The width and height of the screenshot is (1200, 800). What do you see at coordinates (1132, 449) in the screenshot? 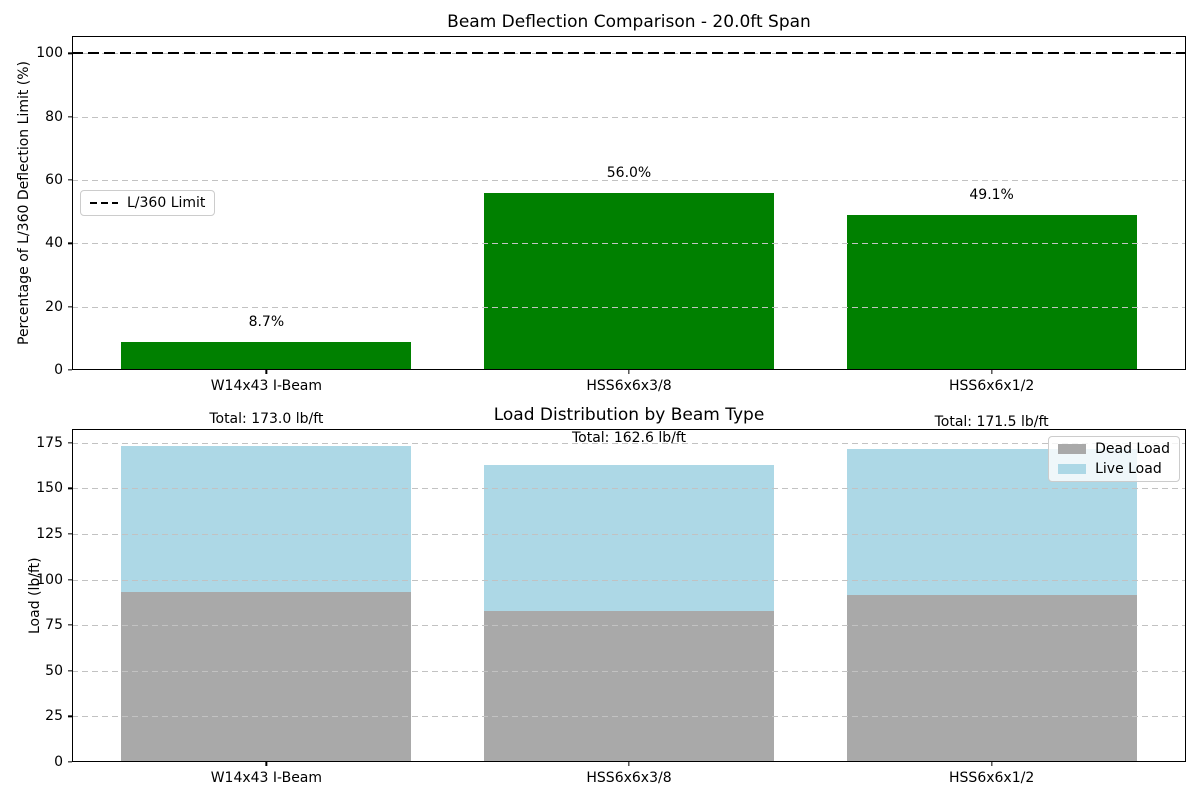
I see `legend-label: Dead Load` at bounding box center [1132, 449].